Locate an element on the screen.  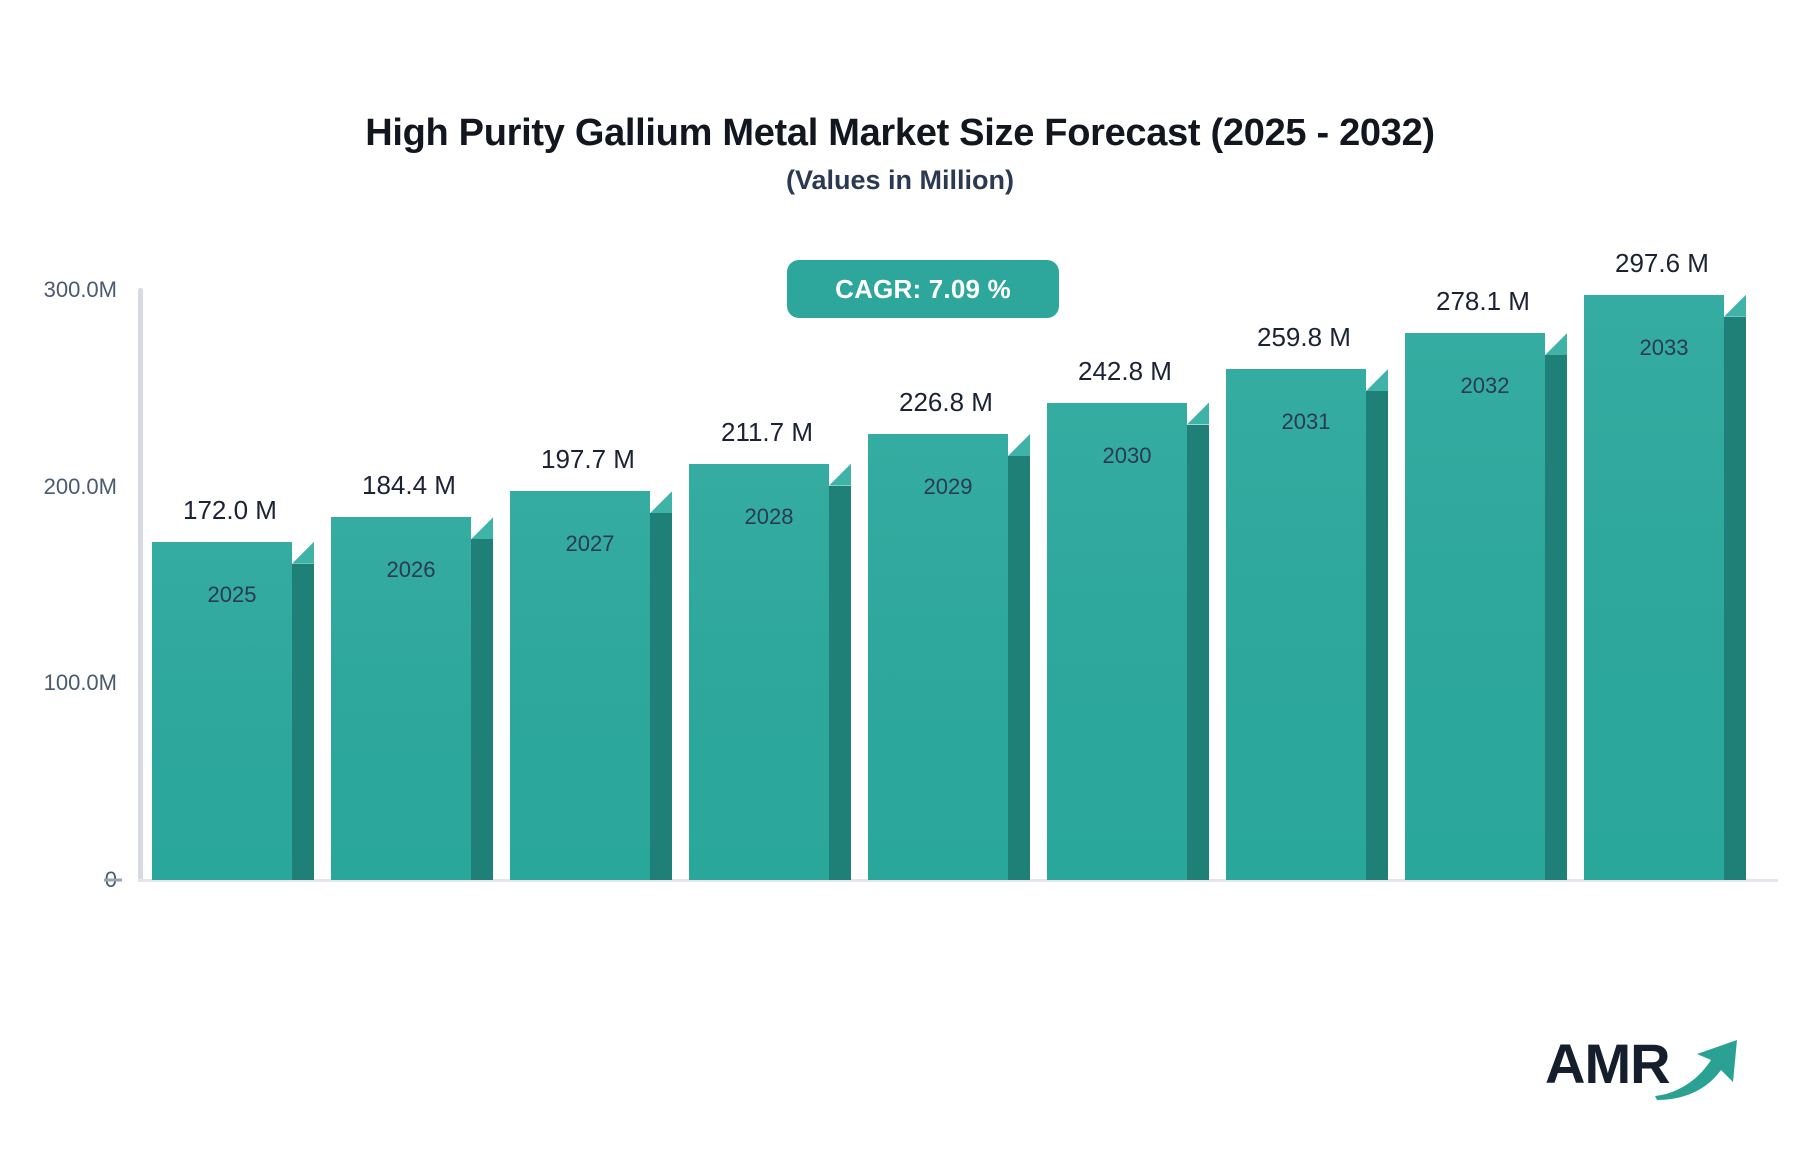
trend-up-arrow-icon is located at coordinates (1696, 1070).